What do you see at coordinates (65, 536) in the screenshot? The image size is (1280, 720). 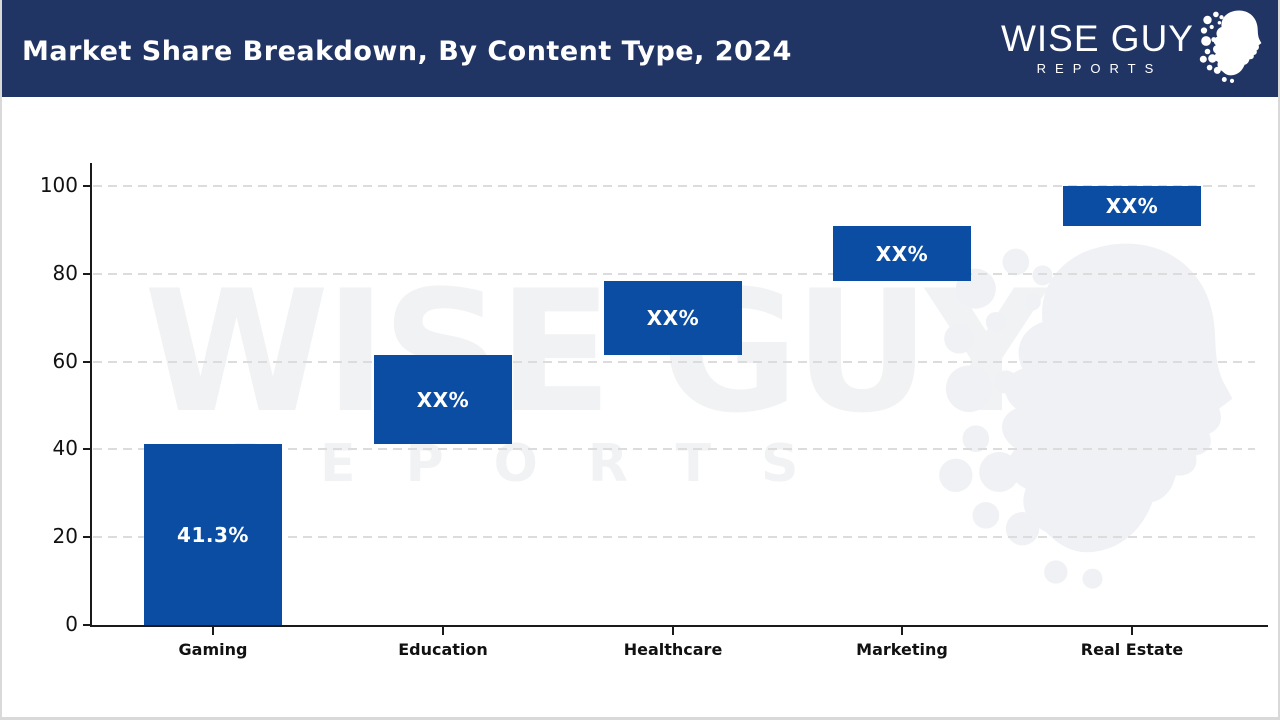 I see `y-tick-label-20: 20` at bounding box center [65, 536].